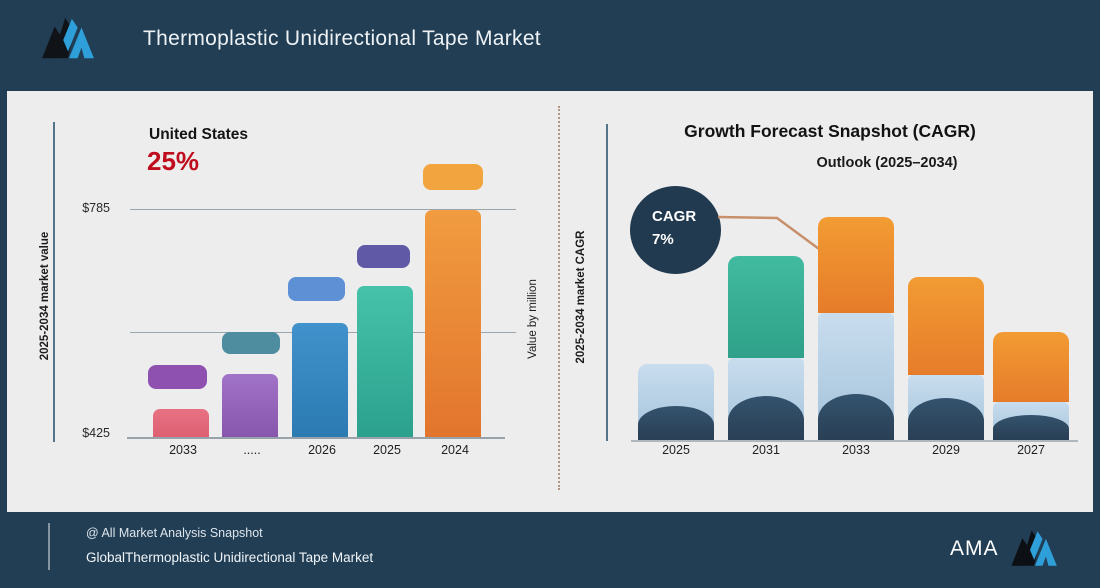  What do you see at coordinates (766, 450) in the screenshot?
I see `right-x-label: 2031` at bounding box center [766, 450].